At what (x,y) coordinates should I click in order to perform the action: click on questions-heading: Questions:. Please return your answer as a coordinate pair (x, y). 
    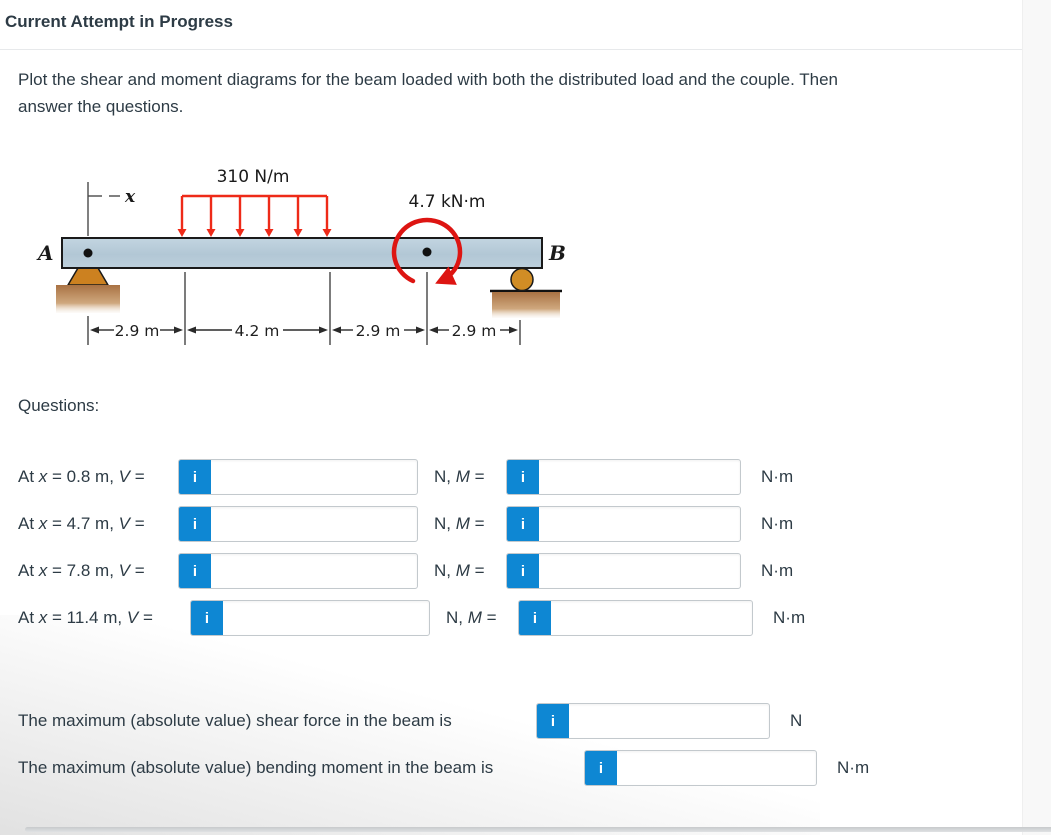
    Looking at the image, I should click on (59, 405).